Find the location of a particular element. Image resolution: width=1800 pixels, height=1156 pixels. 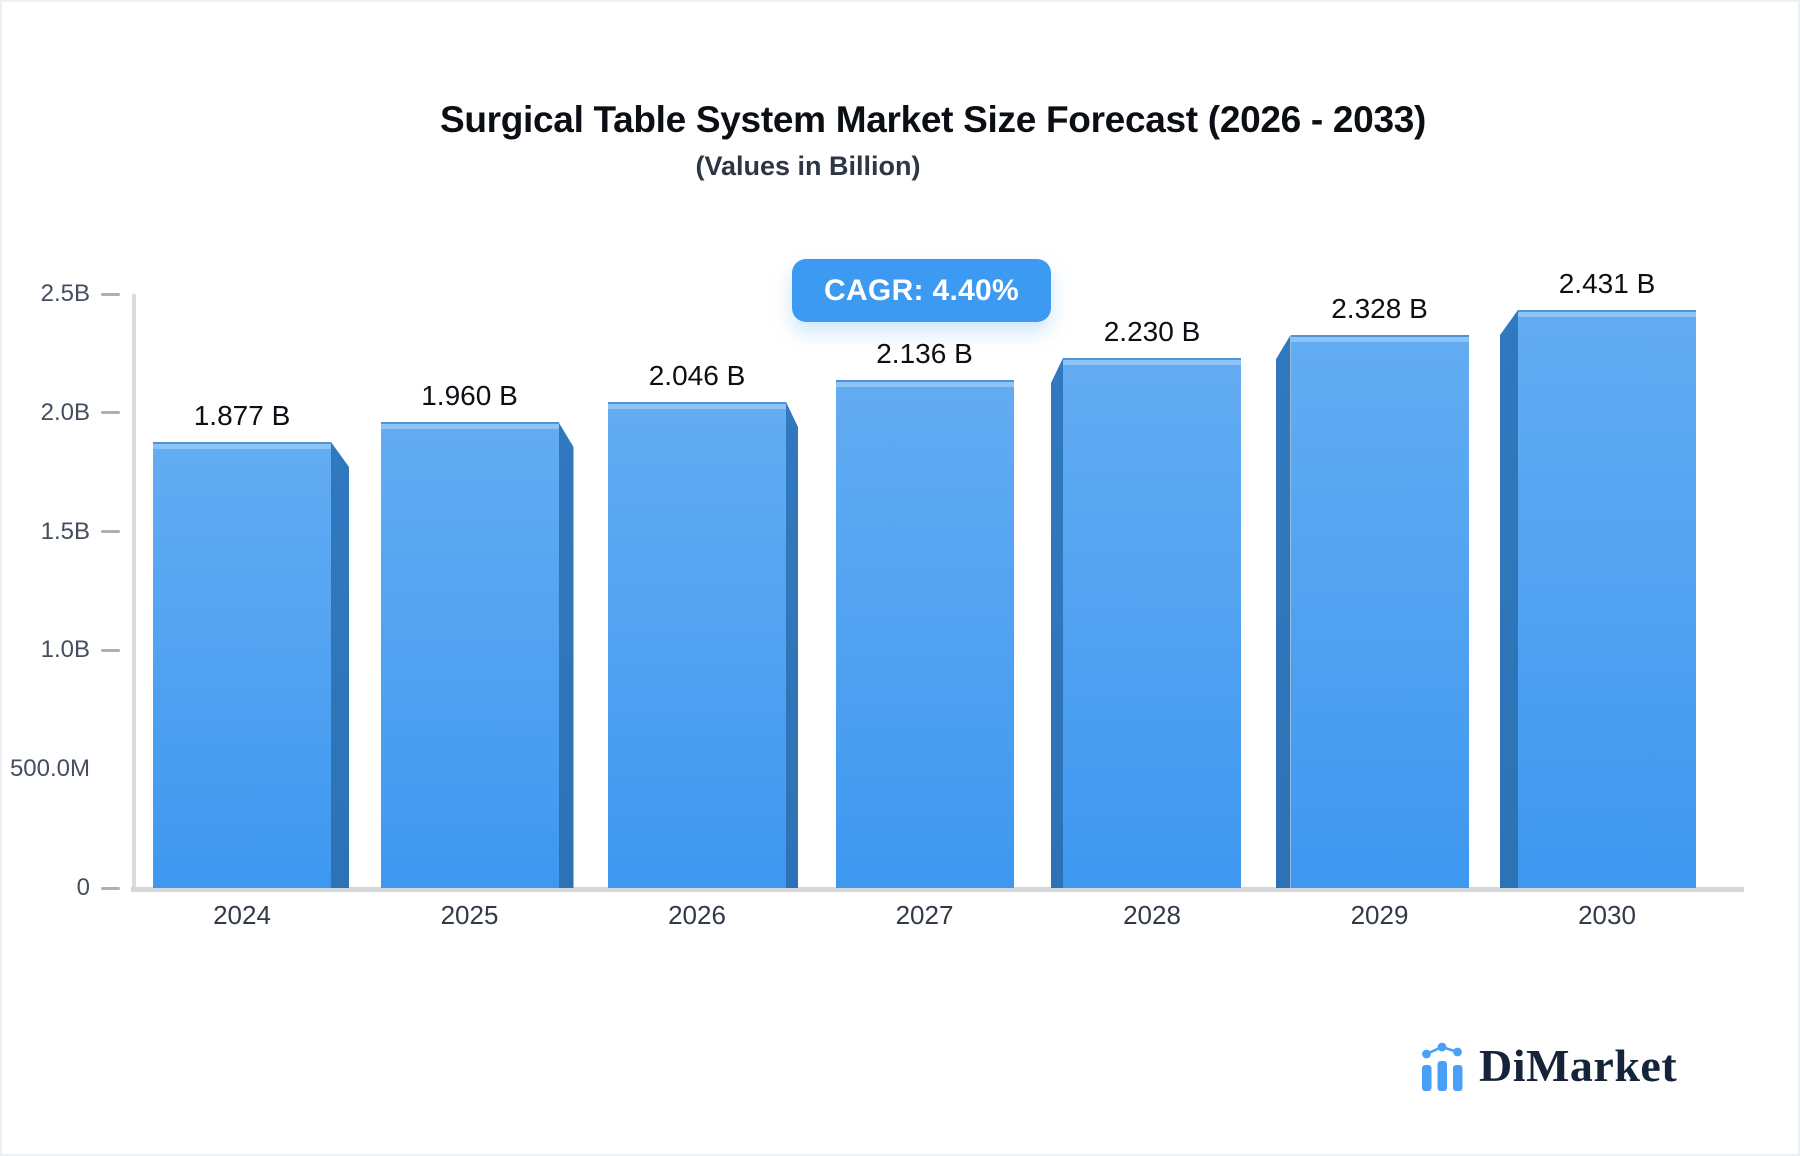

bar-2030 is located at coordinates (1607, 599).